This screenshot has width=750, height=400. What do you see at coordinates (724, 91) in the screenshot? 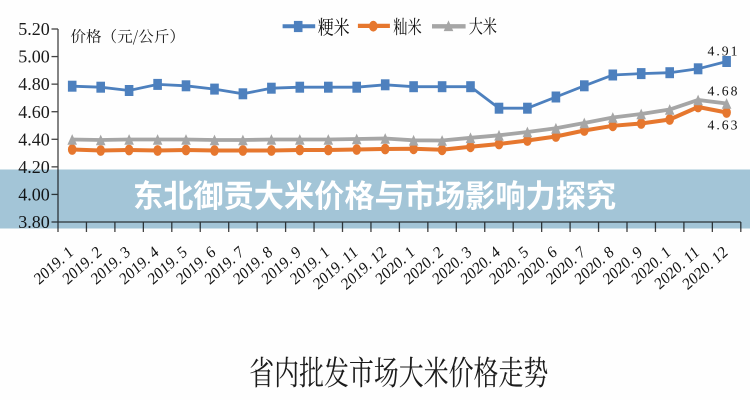
I see `svg-text: 4.68` at bounding box center [724, 91].